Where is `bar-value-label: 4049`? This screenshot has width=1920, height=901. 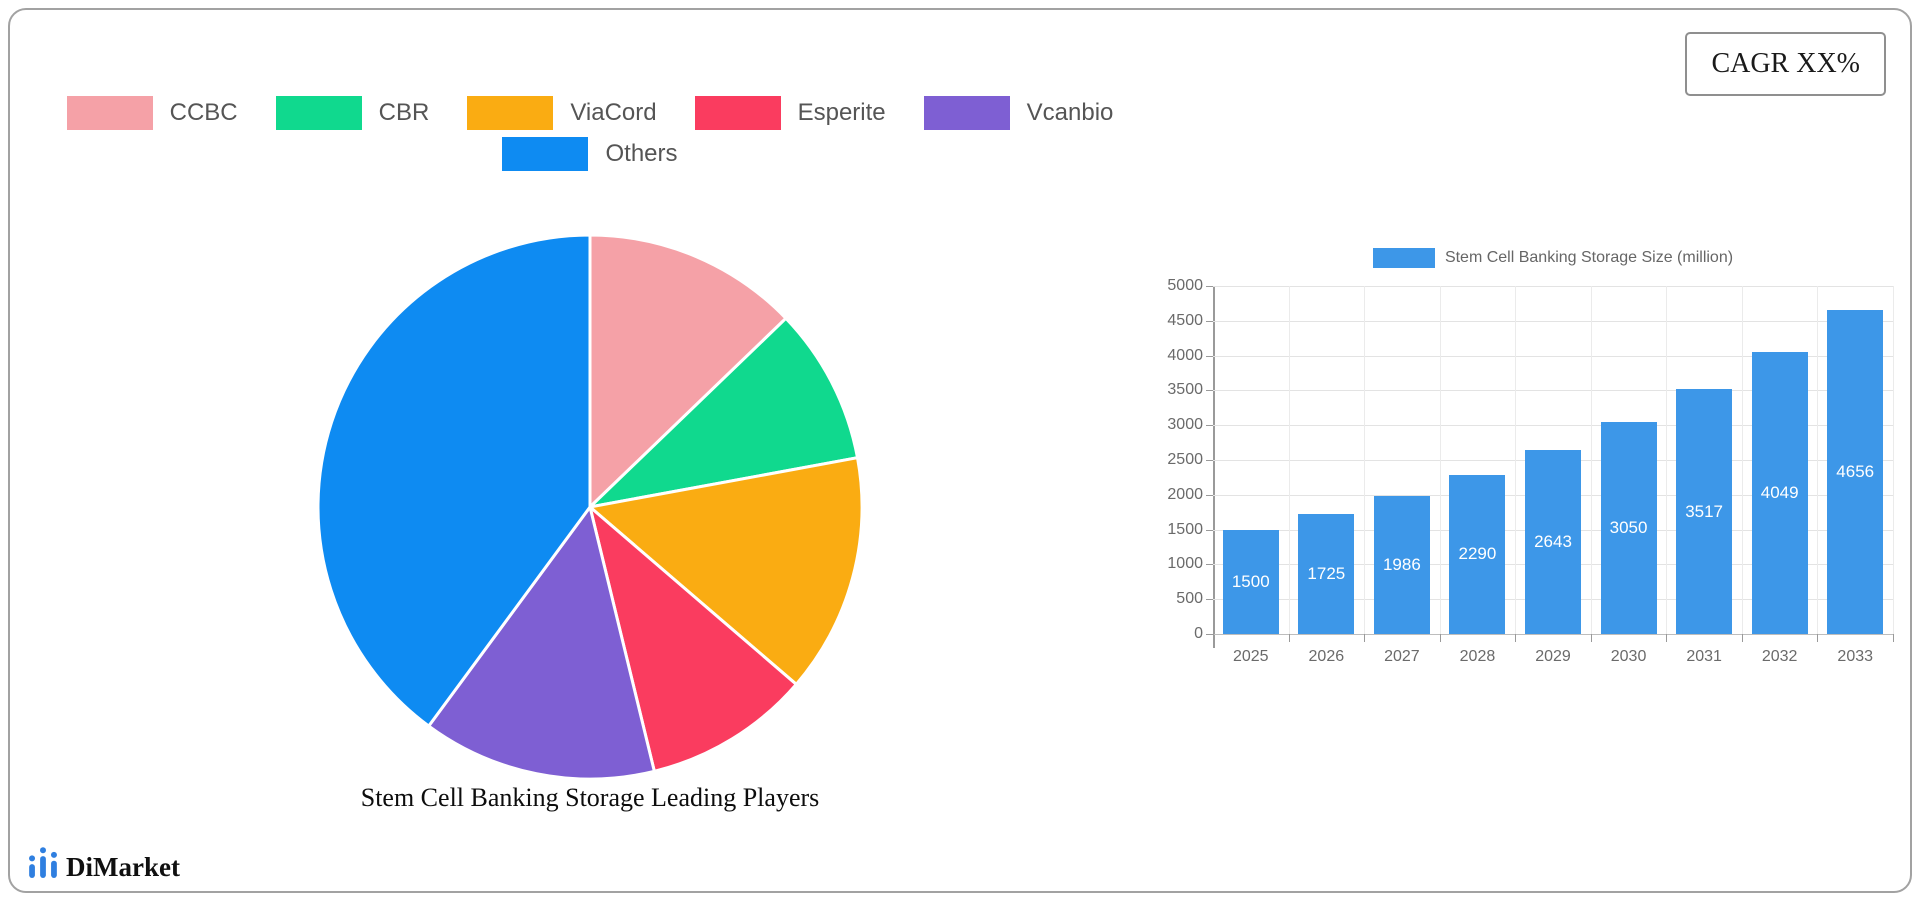 bar-value-label: 4049 is located at coordinates (1779, 493).